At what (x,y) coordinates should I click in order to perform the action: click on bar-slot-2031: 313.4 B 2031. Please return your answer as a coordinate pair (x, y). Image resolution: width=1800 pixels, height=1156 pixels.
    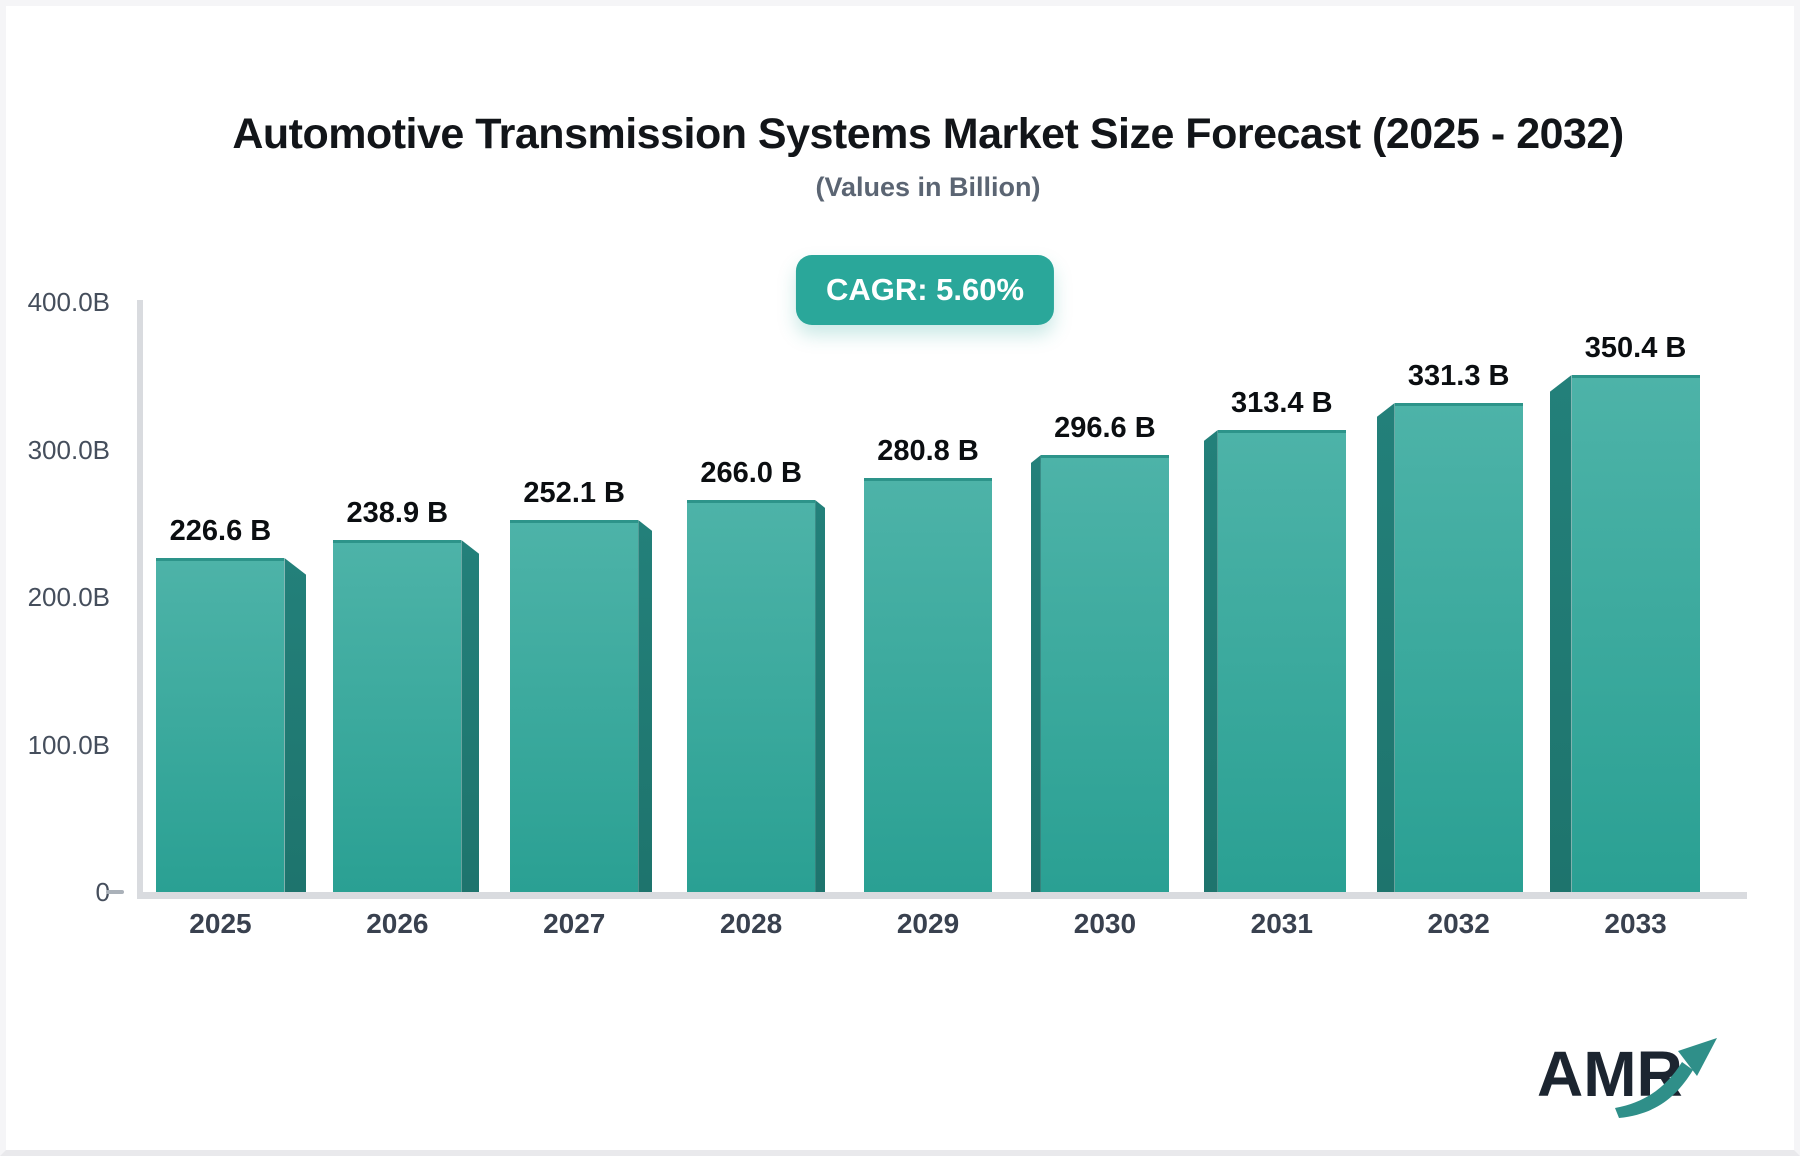
    Looking at the image, I should click on (1281, 472).